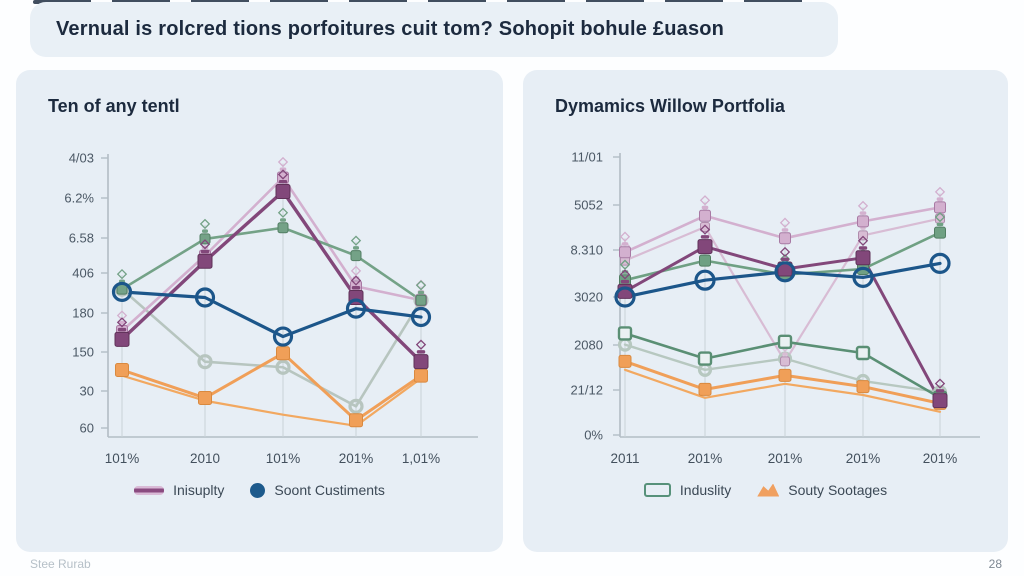 The height and width of the screenshot is (576, 1024). I want to click on square-outline-marker, so click(625, 333).